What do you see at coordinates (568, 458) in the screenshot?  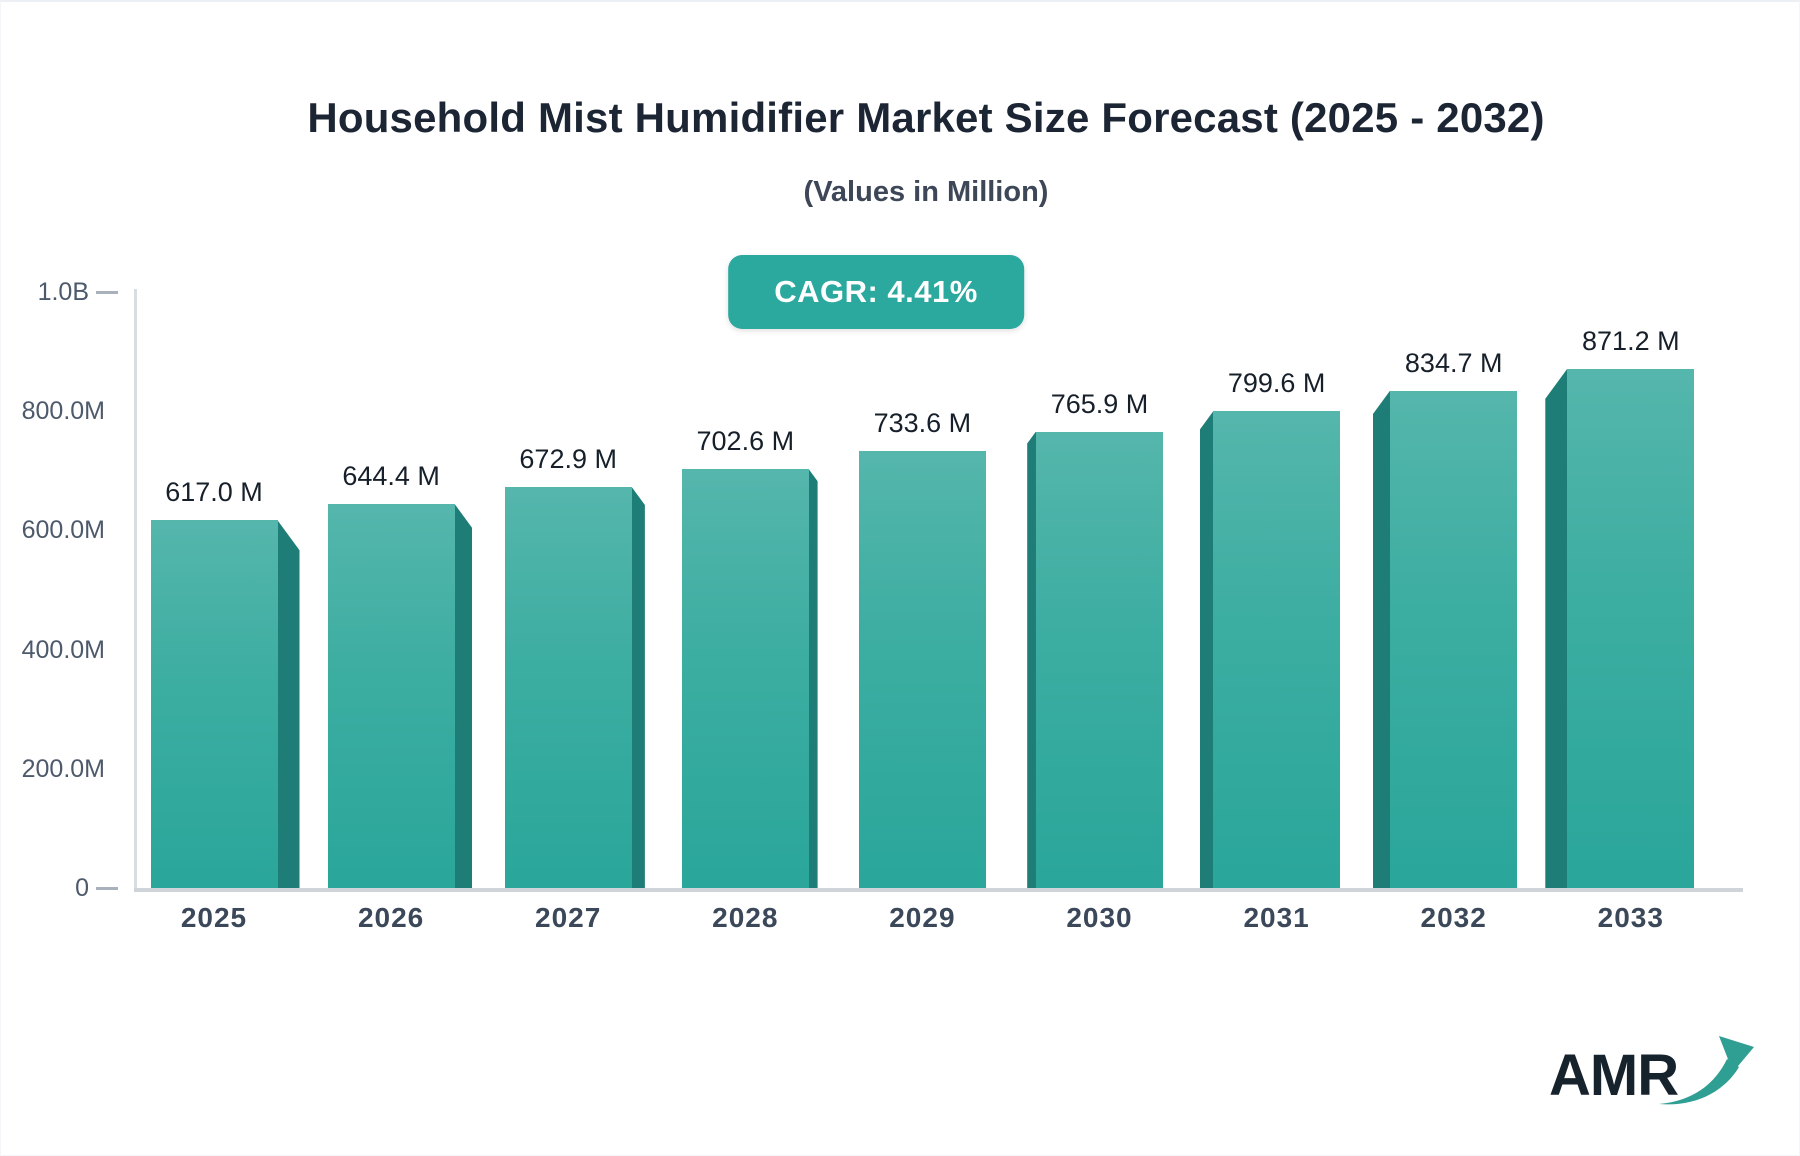 I see `bar-value-label: 672.9 M` at bounding box center [568, 458].